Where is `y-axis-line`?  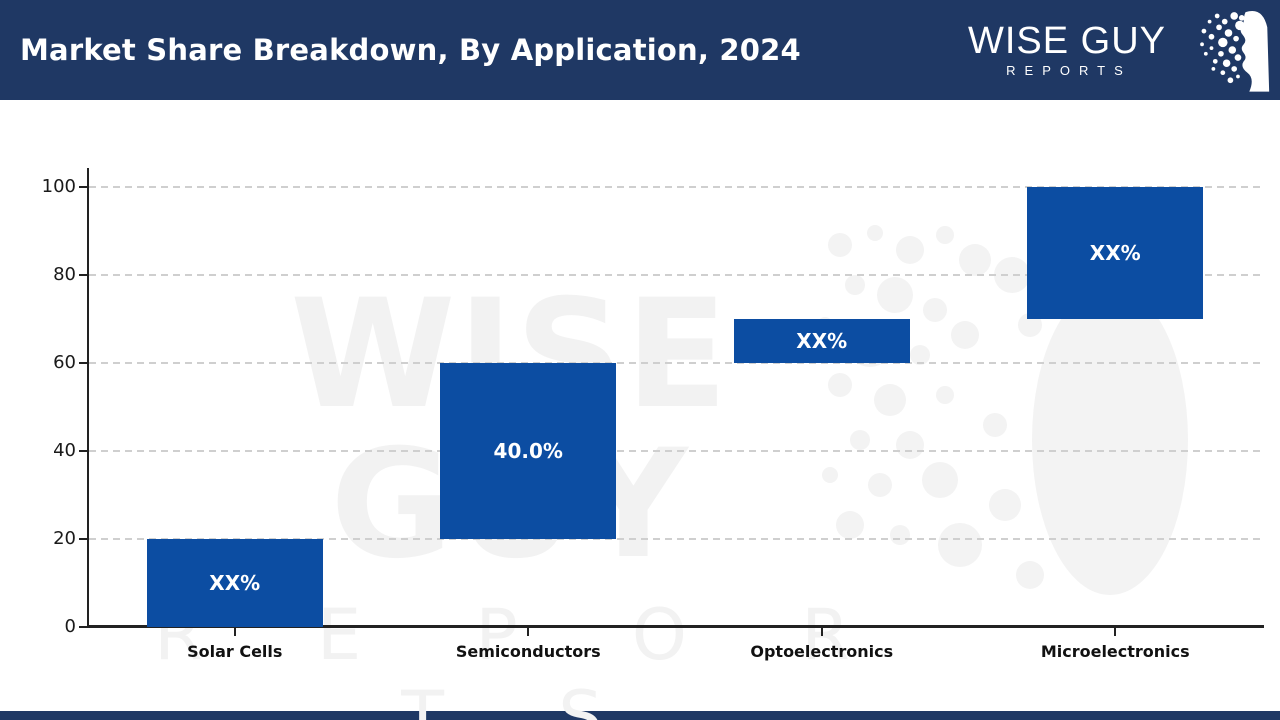 y-axis-line is located at coordinates (88, 397).